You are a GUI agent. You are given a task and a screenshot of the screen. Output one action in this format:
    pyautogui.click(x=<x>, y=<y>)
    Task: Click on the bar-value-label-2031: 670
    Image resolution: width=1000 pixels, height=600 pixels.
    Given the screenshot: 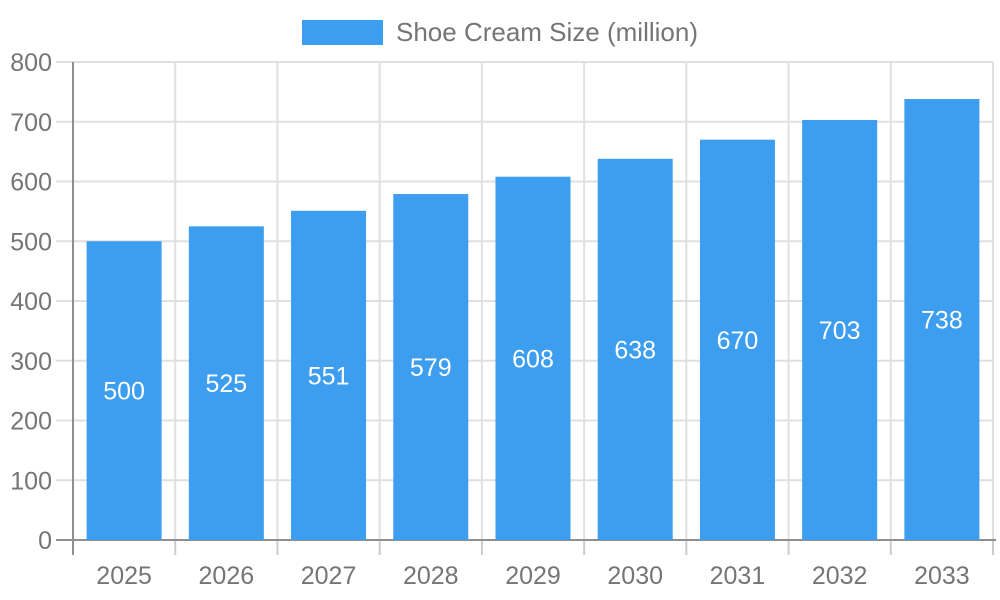 What is the action you would take?
    pyautogui.click(x=738, y=341)
    